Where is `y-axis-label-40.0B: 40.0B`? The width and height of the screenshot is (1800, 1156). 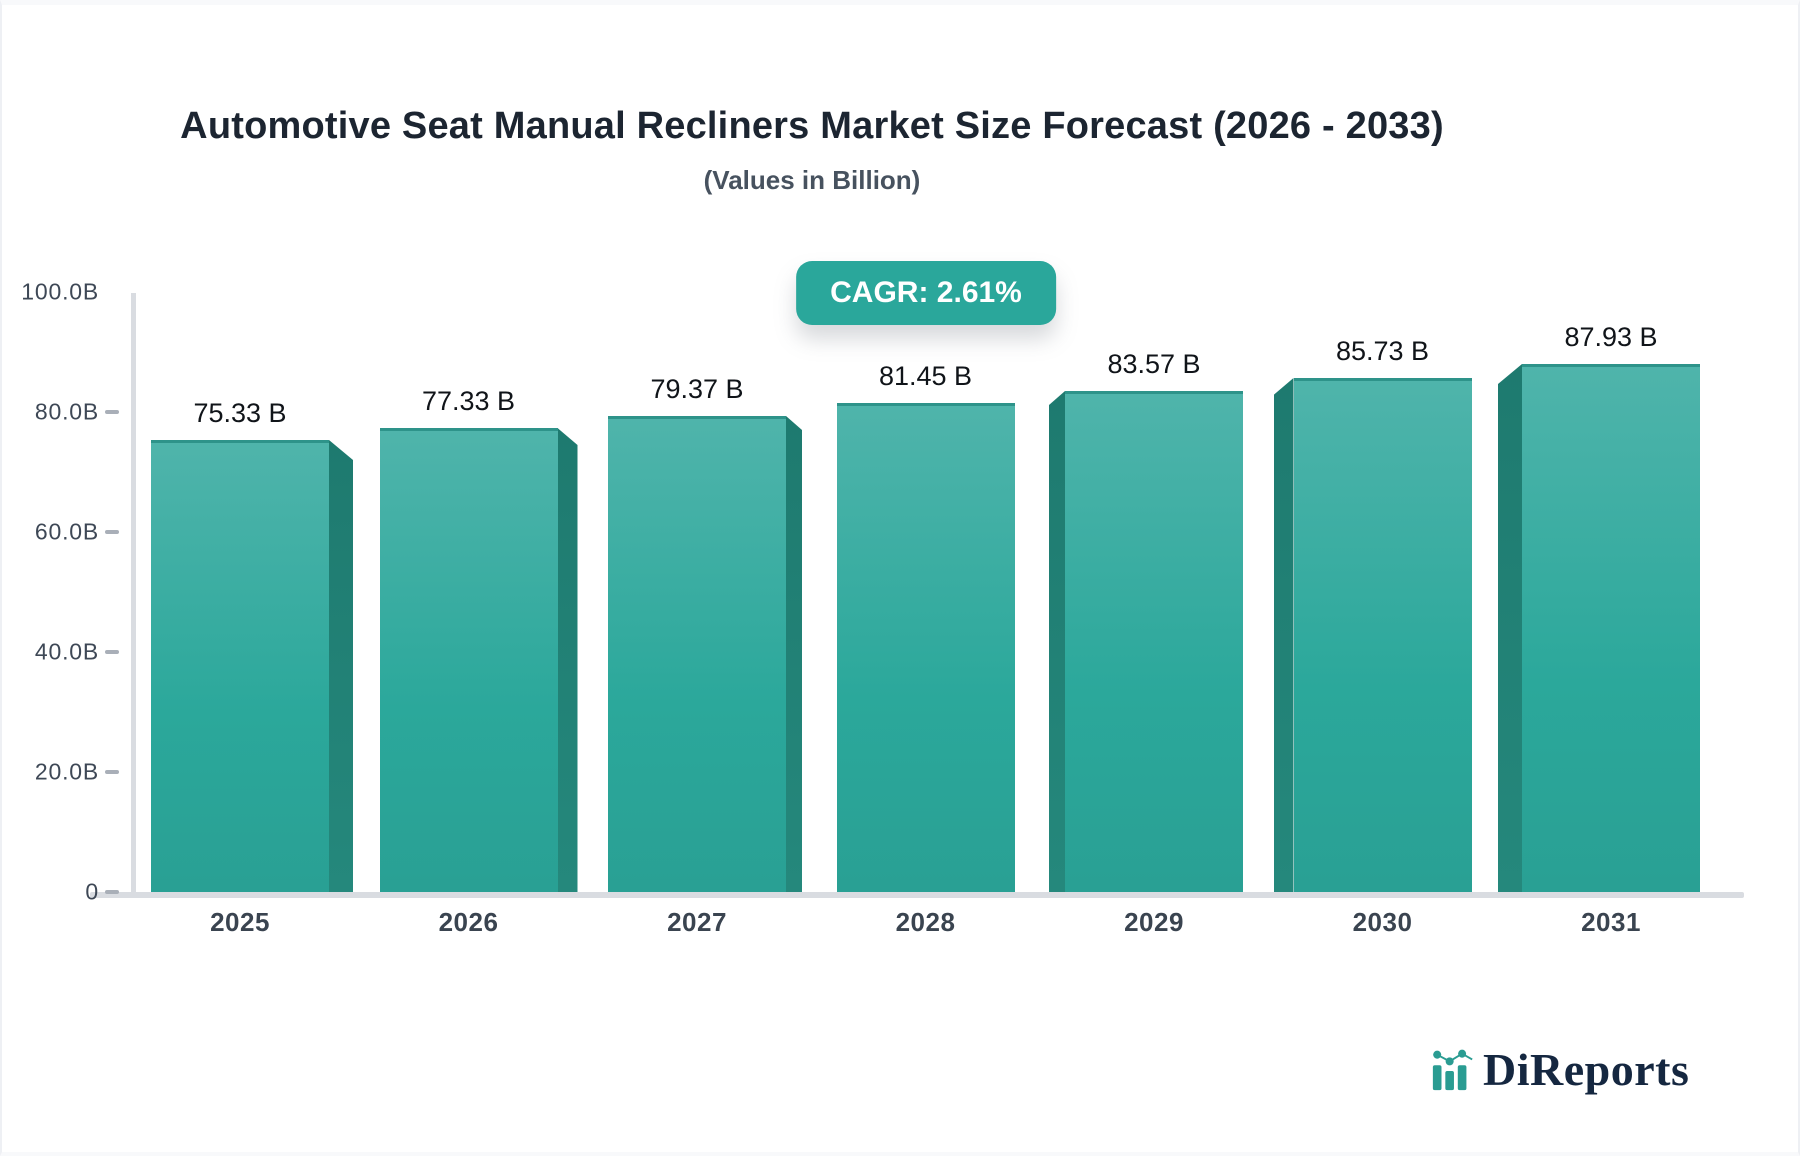
y-axis-label-40.0B: 40.0B is located at coordinates (66, 651).